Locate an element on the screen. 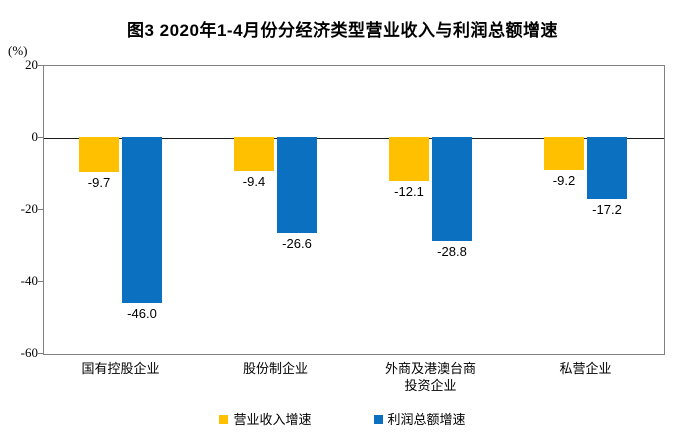  y-axis-tick-label: 0 is located at coordinates (35, 136).